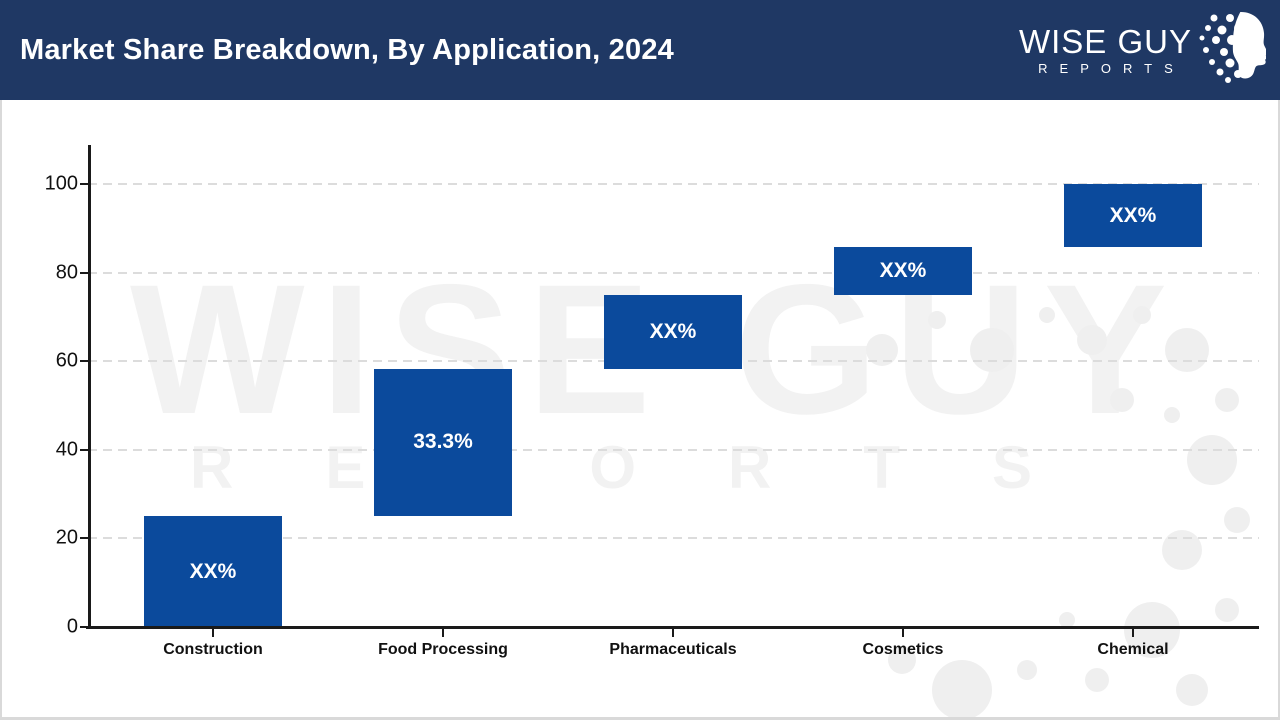  What do you see at coordinates (673, 538) in the screenshot?
I see `gridline-y20` at bounding box center [673, 538].